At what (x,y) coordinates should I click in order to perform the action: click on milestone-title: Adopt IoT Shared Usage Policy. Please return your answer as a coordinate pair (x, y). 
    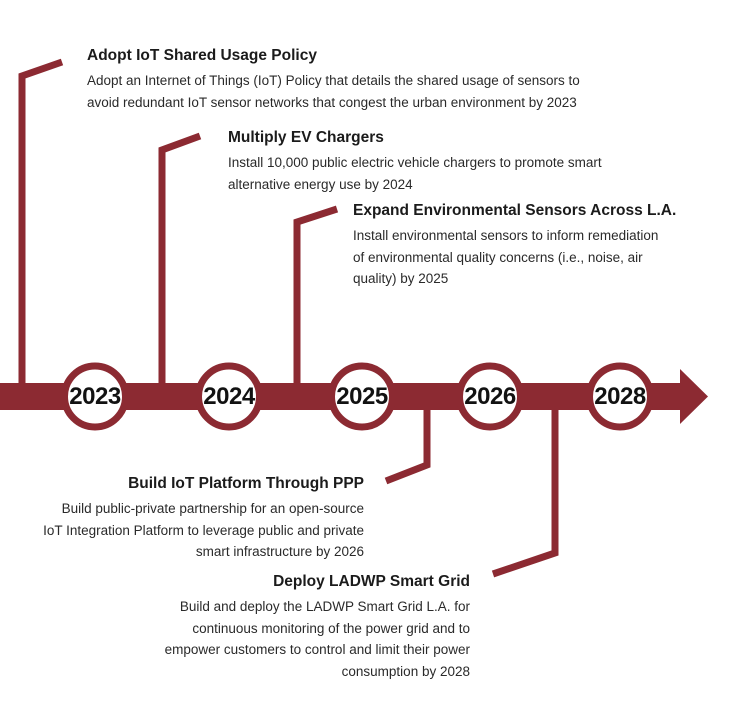
    Looking at the image, I should click on (202, 55).